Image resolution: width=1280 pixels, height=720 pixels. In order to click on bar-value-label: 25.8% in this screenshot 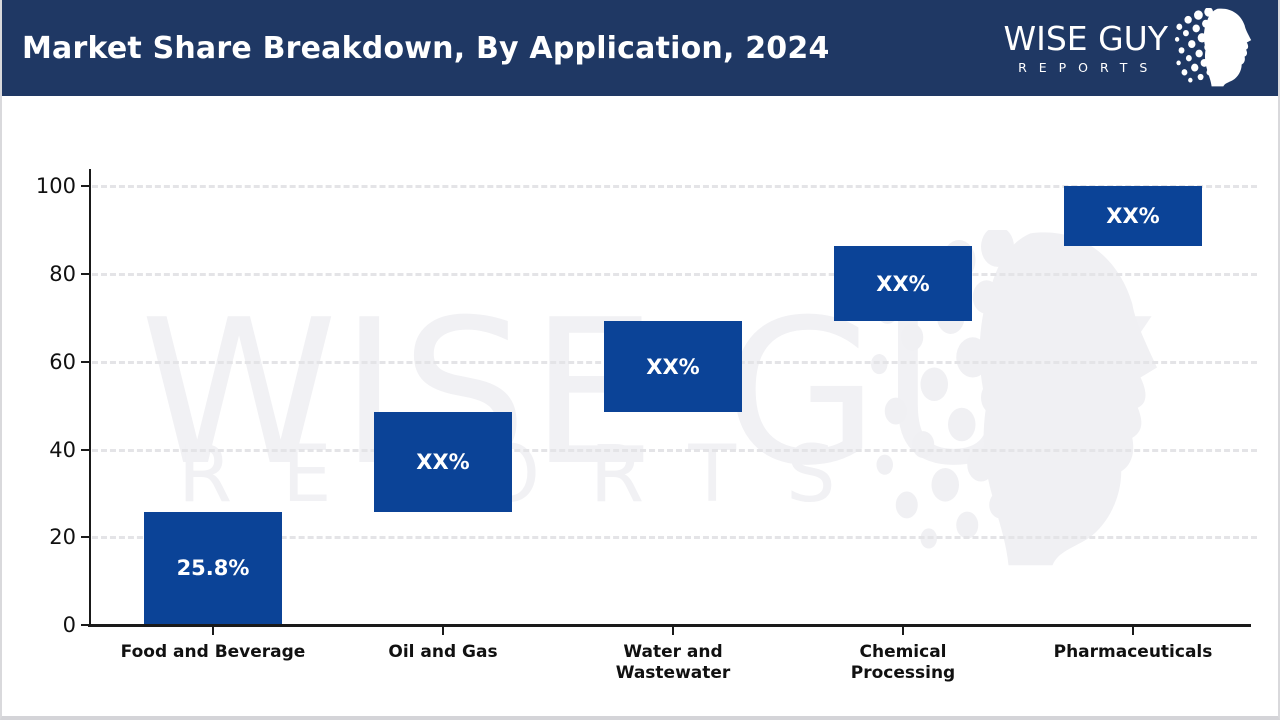, I will do `click(213, 568)`.